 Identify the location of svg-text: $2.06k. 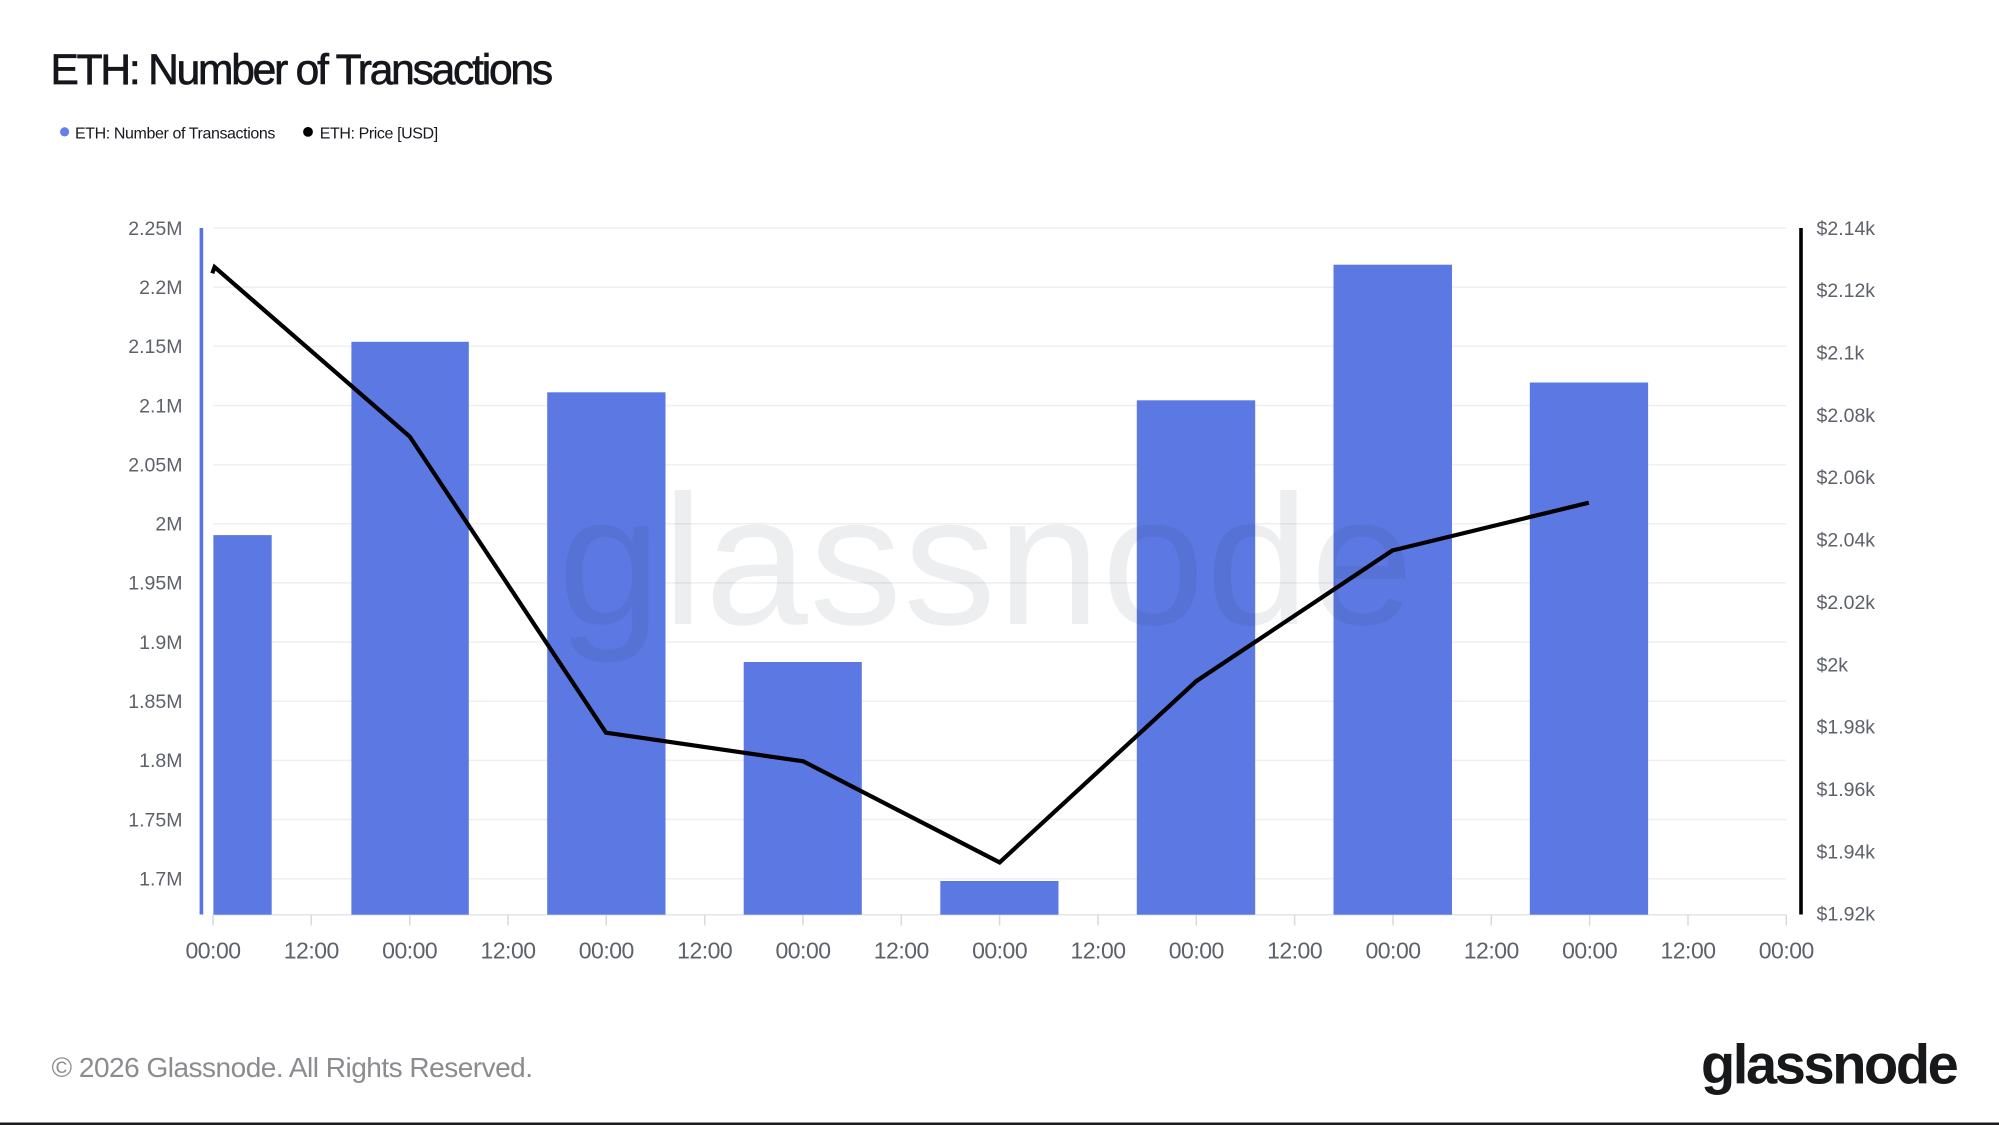
(1846, 478).